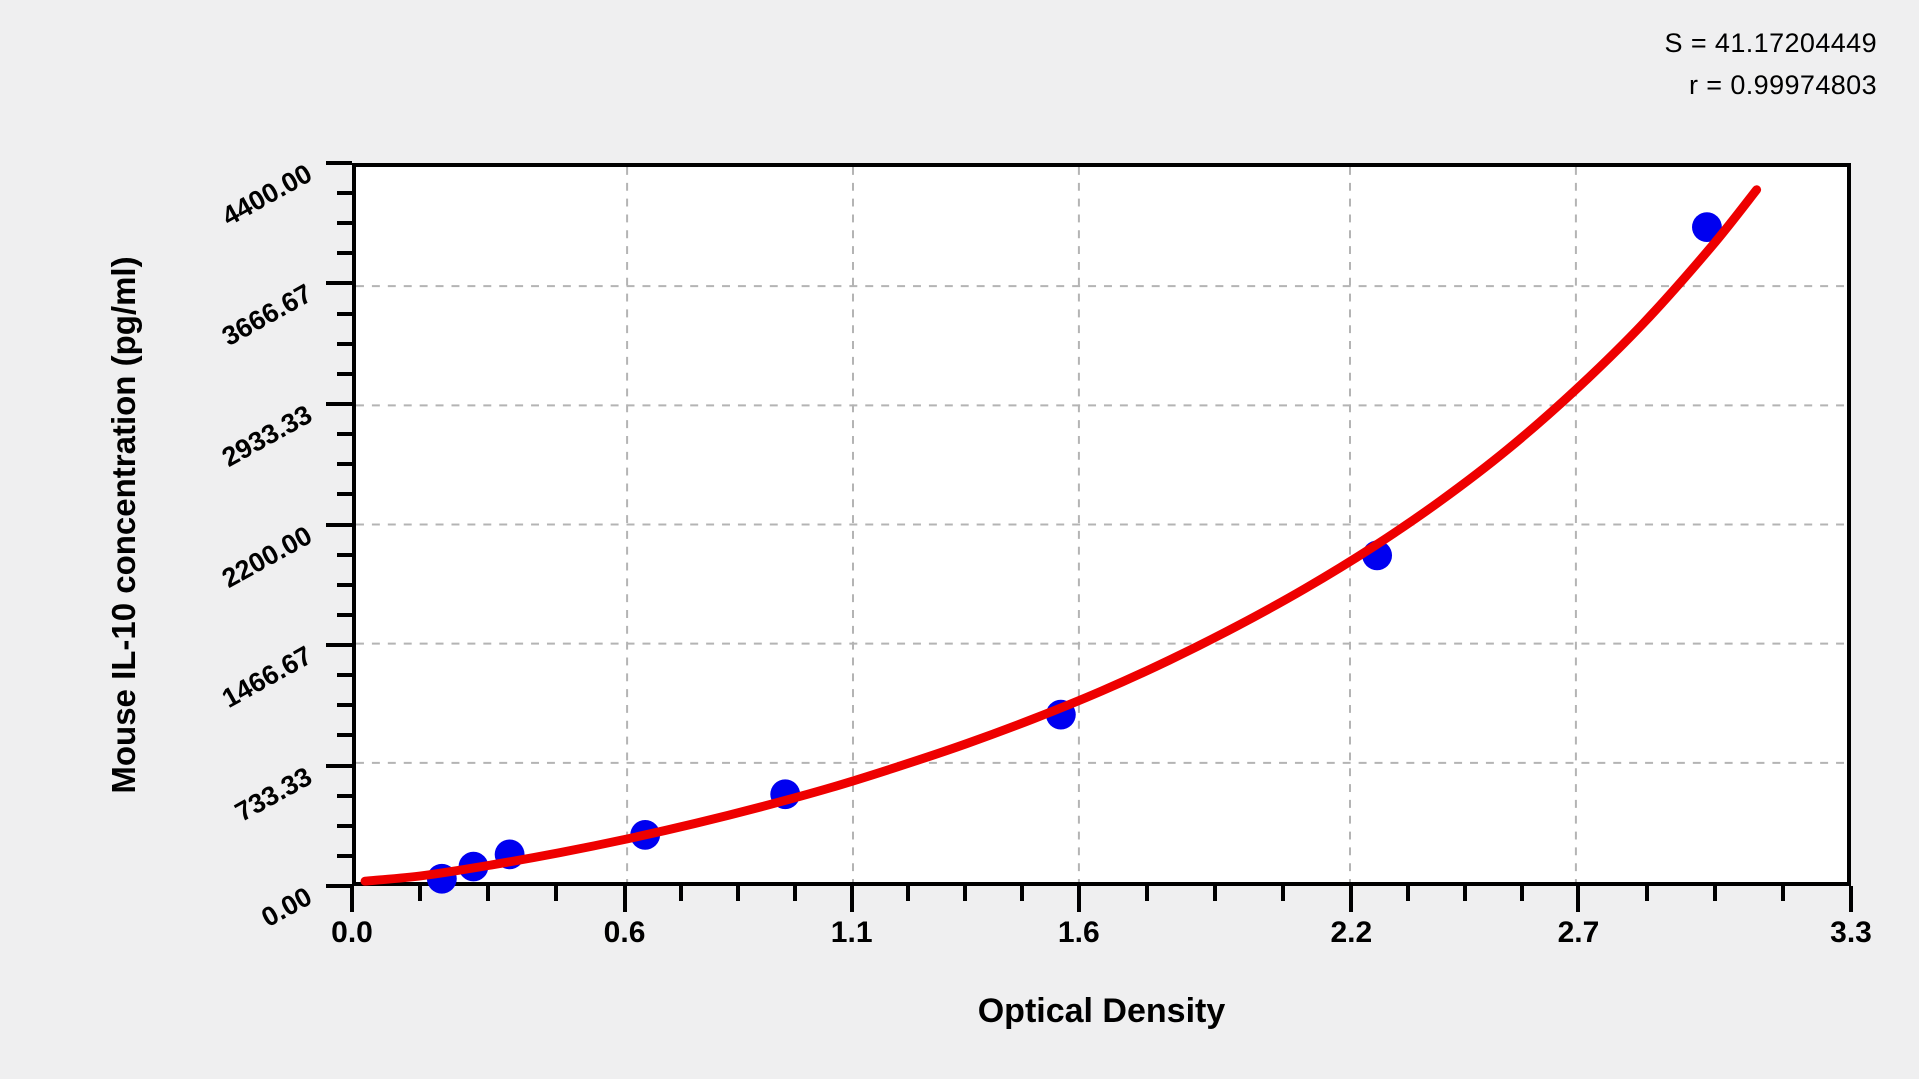 The height and width of the screenshot is (1079, 1919). I want to click on x-tick-label: 2.2, so click(1351, 932).